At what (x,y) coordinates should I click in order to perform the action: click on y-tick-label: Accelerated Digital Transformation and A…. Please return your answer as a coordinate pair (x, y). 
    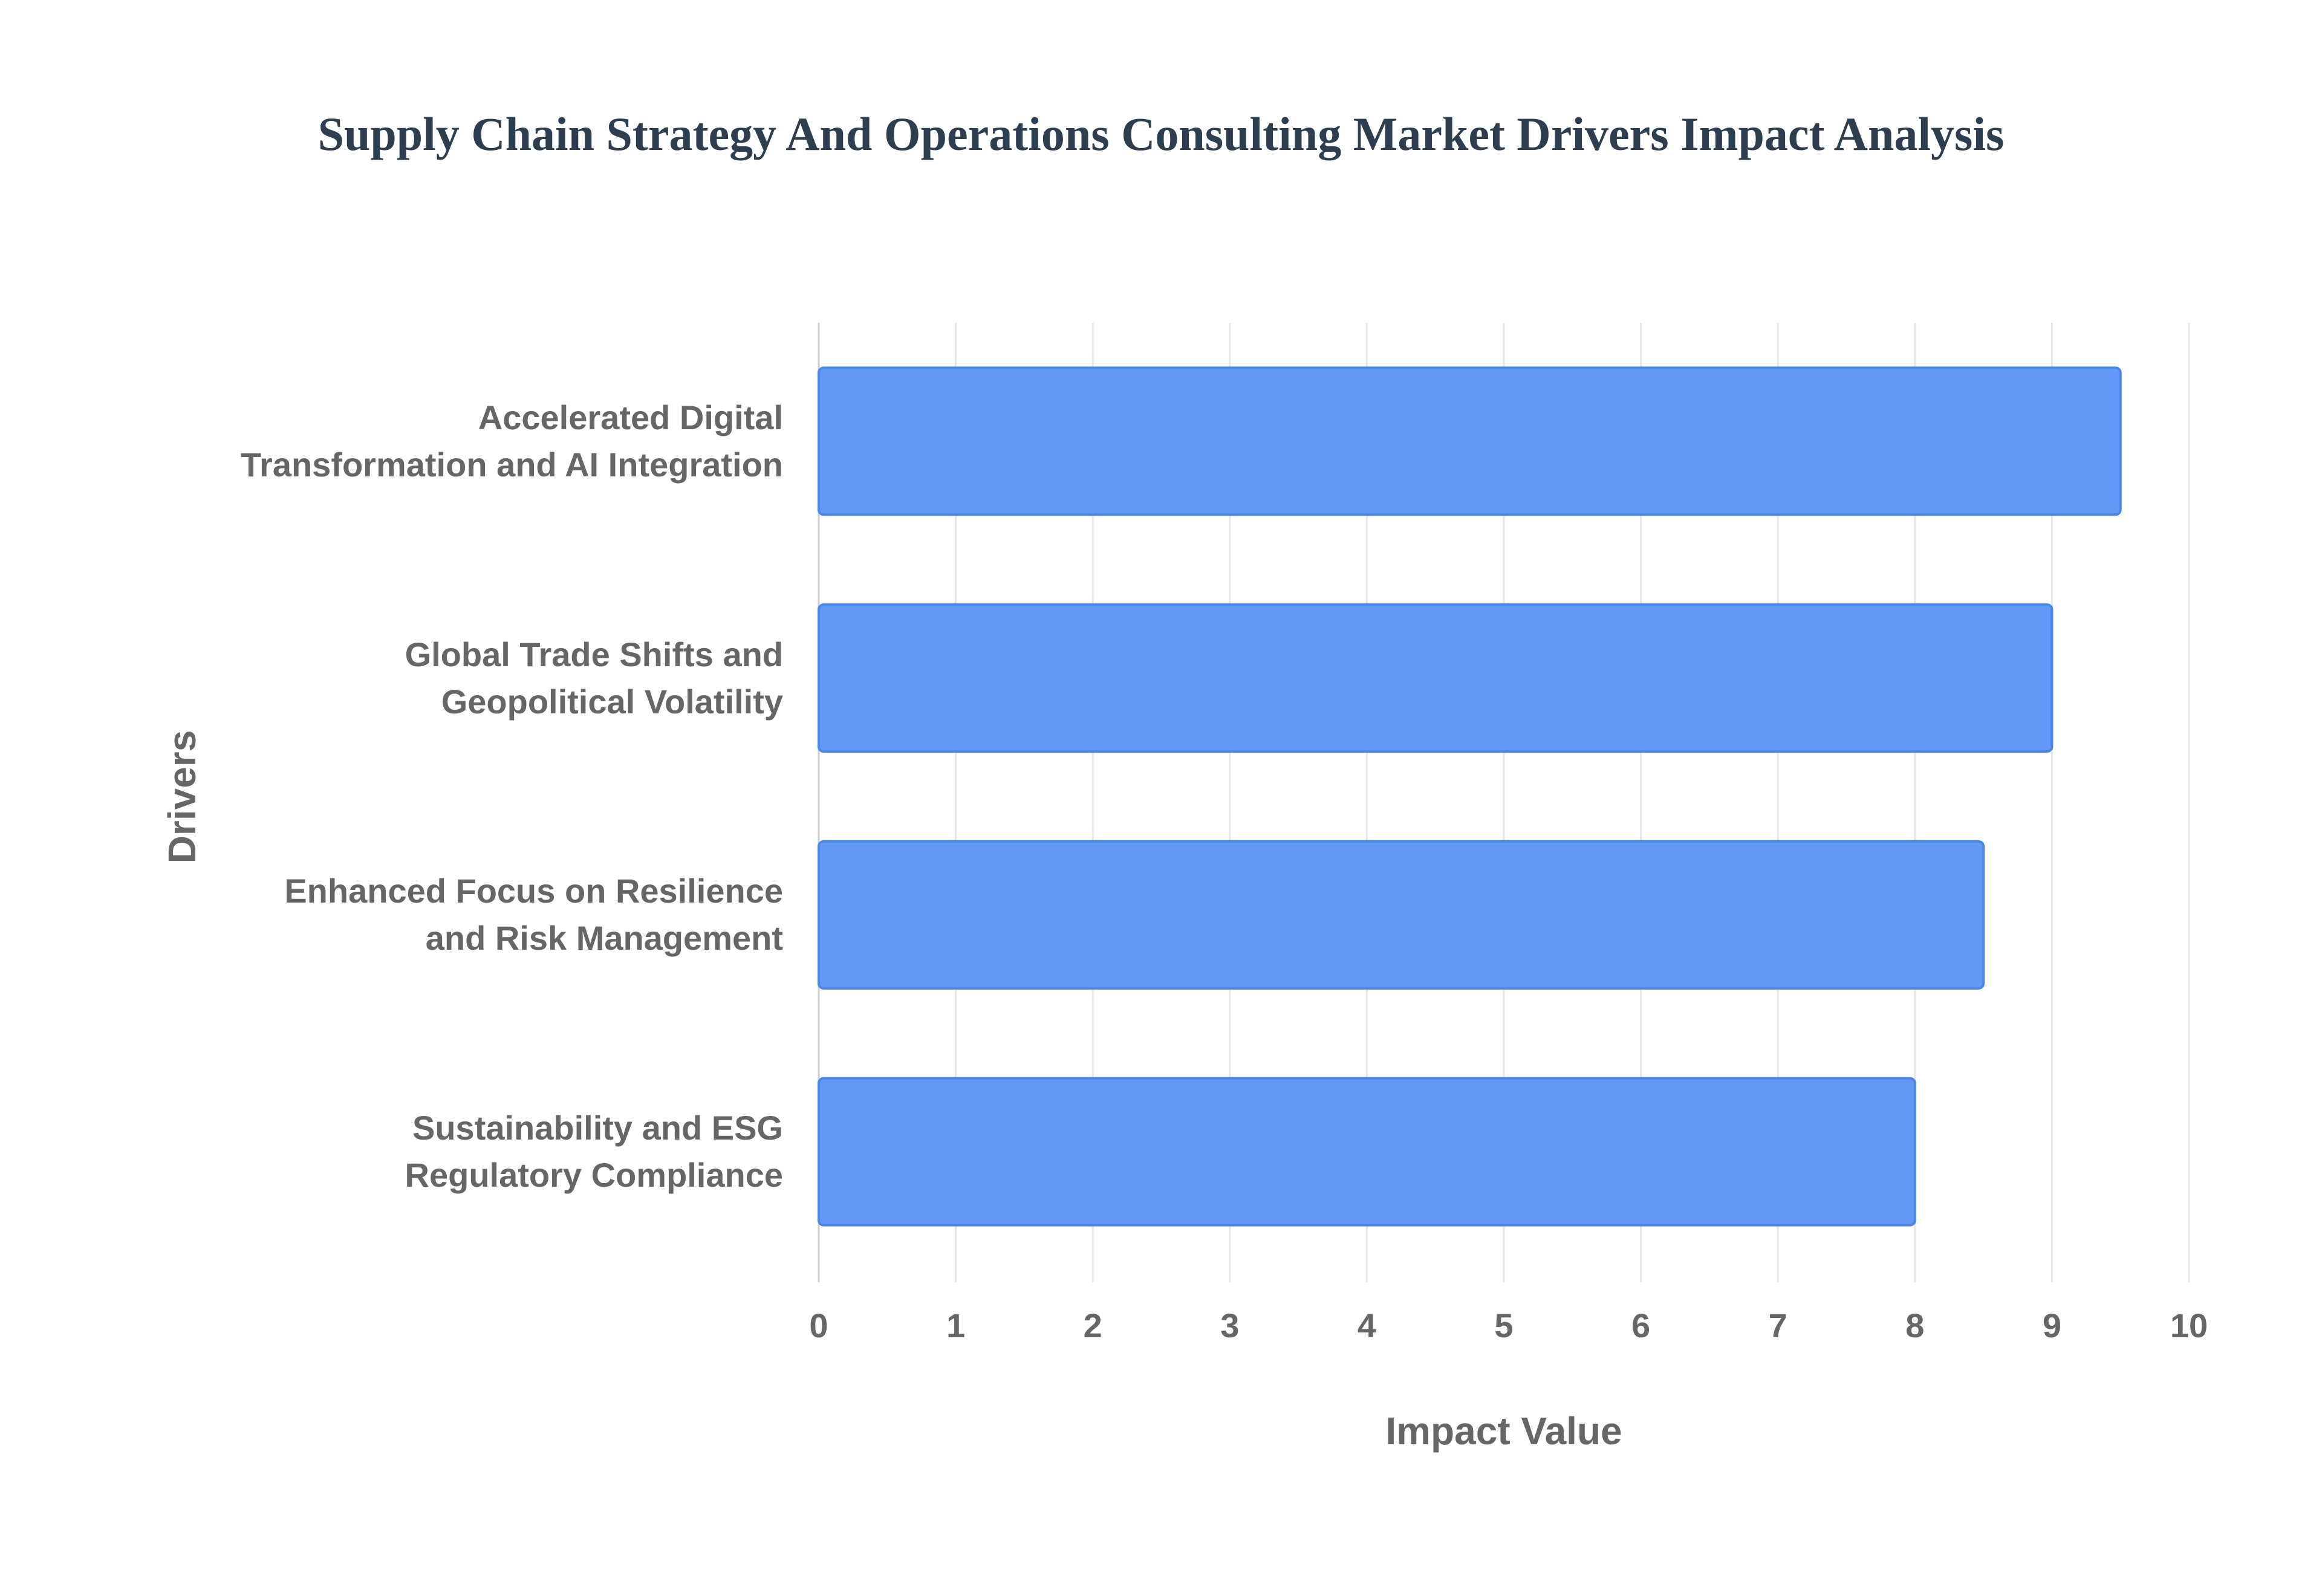
    Looking at the image, I should click on (511, 441).